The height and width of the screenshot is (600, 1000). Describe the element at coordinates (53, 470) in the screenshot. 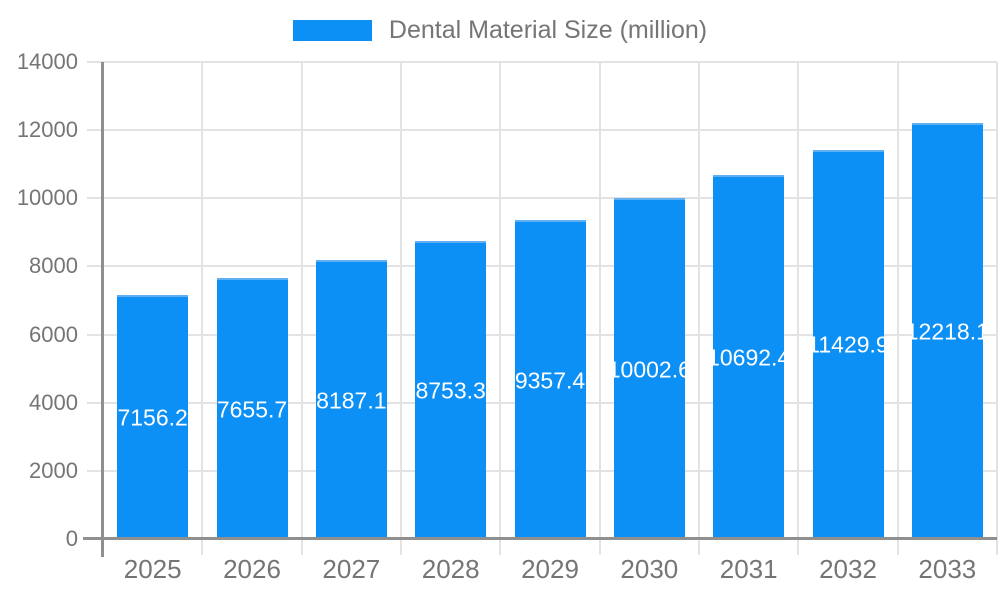

I see `y-axis-tick-label-2000: 2000` at that location.